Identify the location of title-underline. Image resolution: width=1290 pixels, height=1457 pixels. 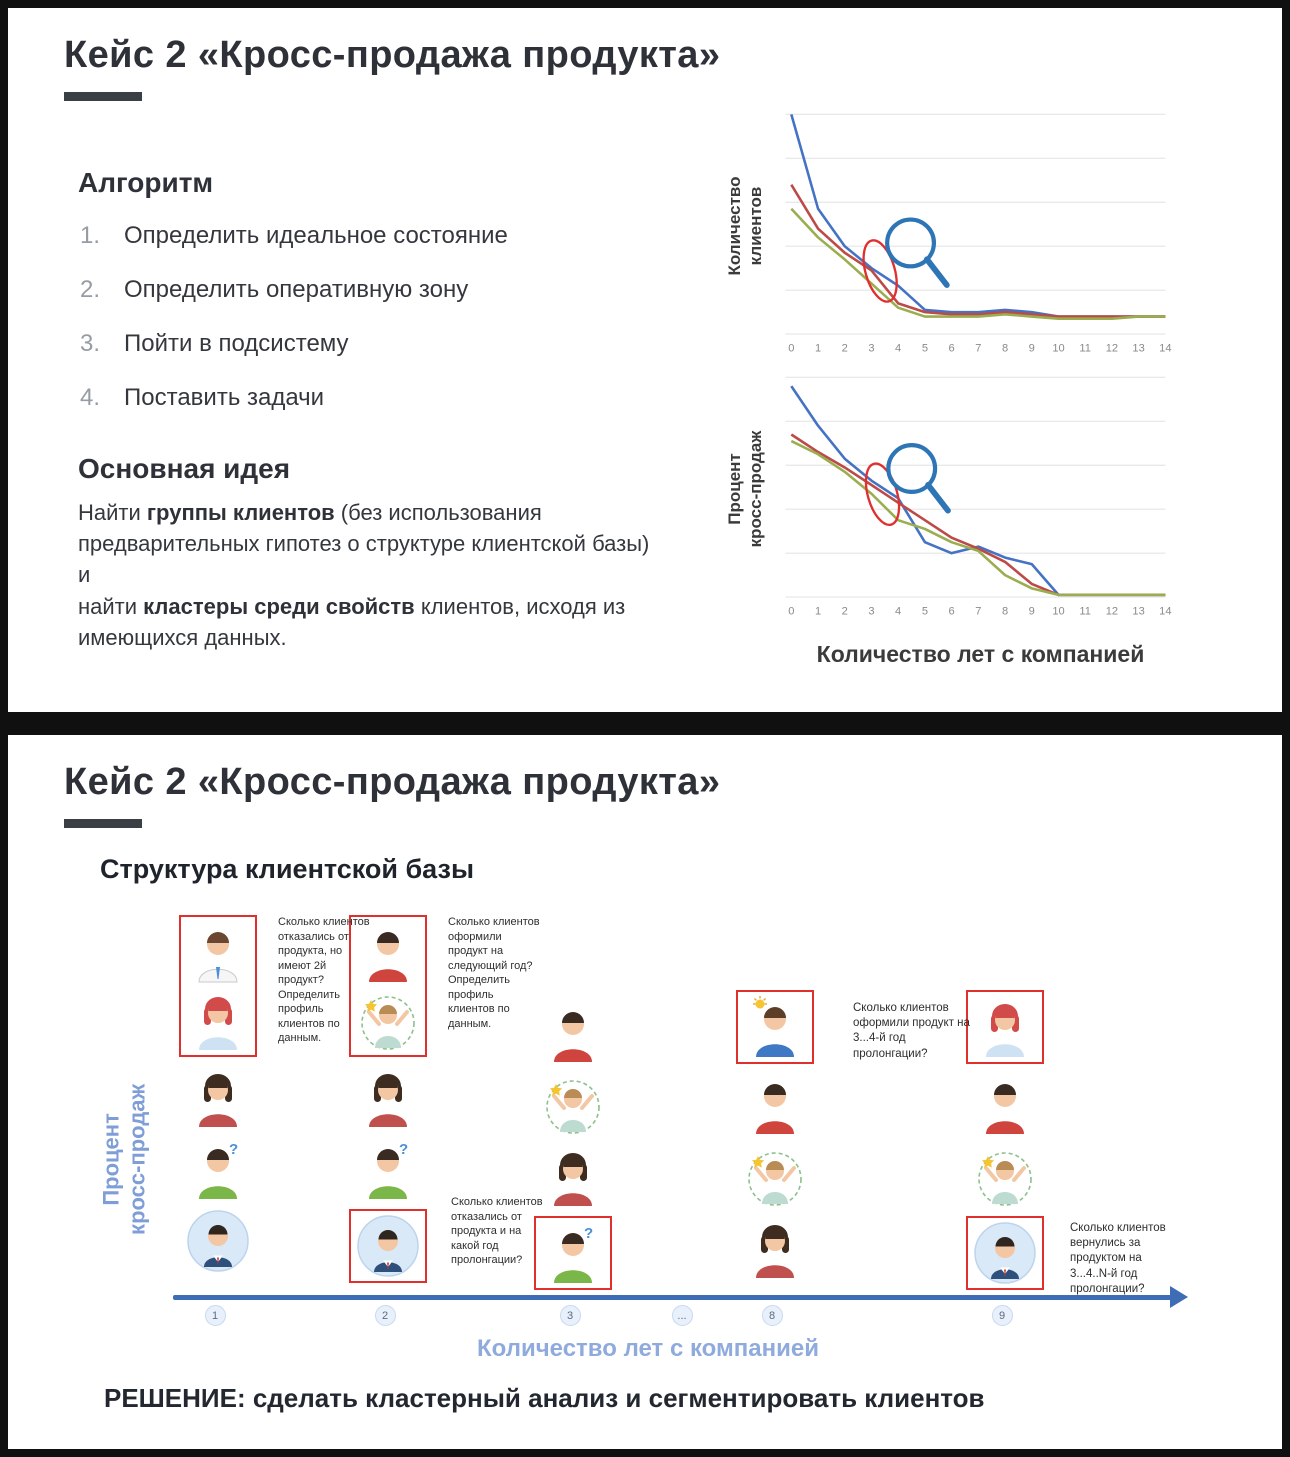
(103, 823).